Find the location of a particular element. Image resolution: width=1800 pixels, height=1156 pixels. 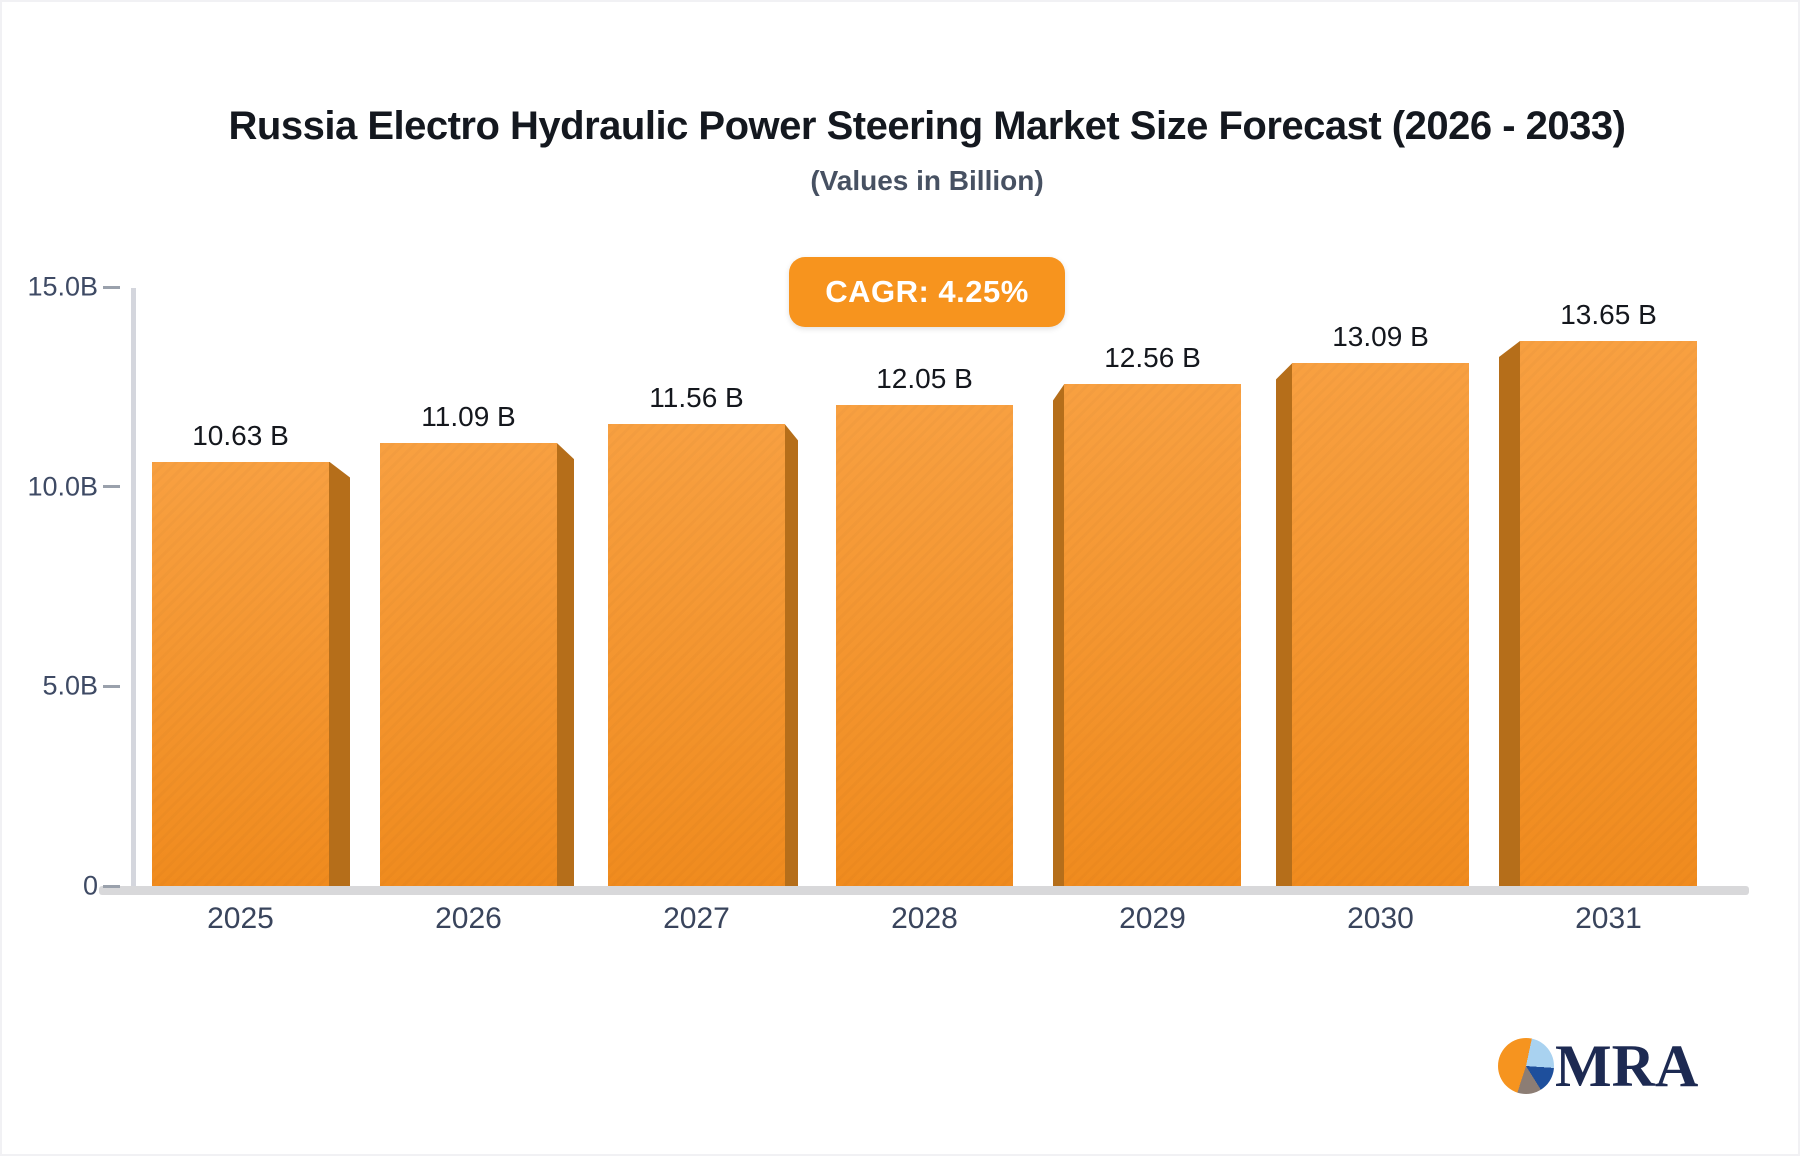

brand-logo: MRA is located at coordinates (1598, 1066).